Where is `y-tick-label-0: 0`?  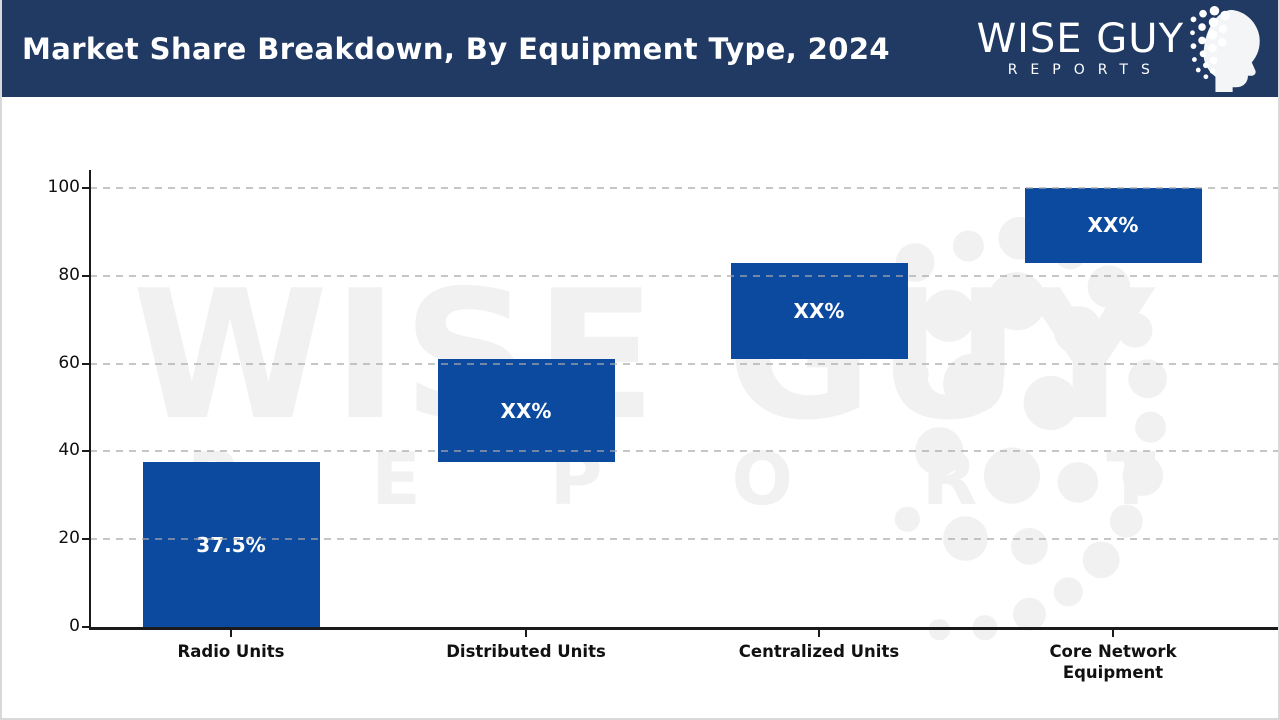 y-tick-label-0: 0 is located at coordinates (74, 626).